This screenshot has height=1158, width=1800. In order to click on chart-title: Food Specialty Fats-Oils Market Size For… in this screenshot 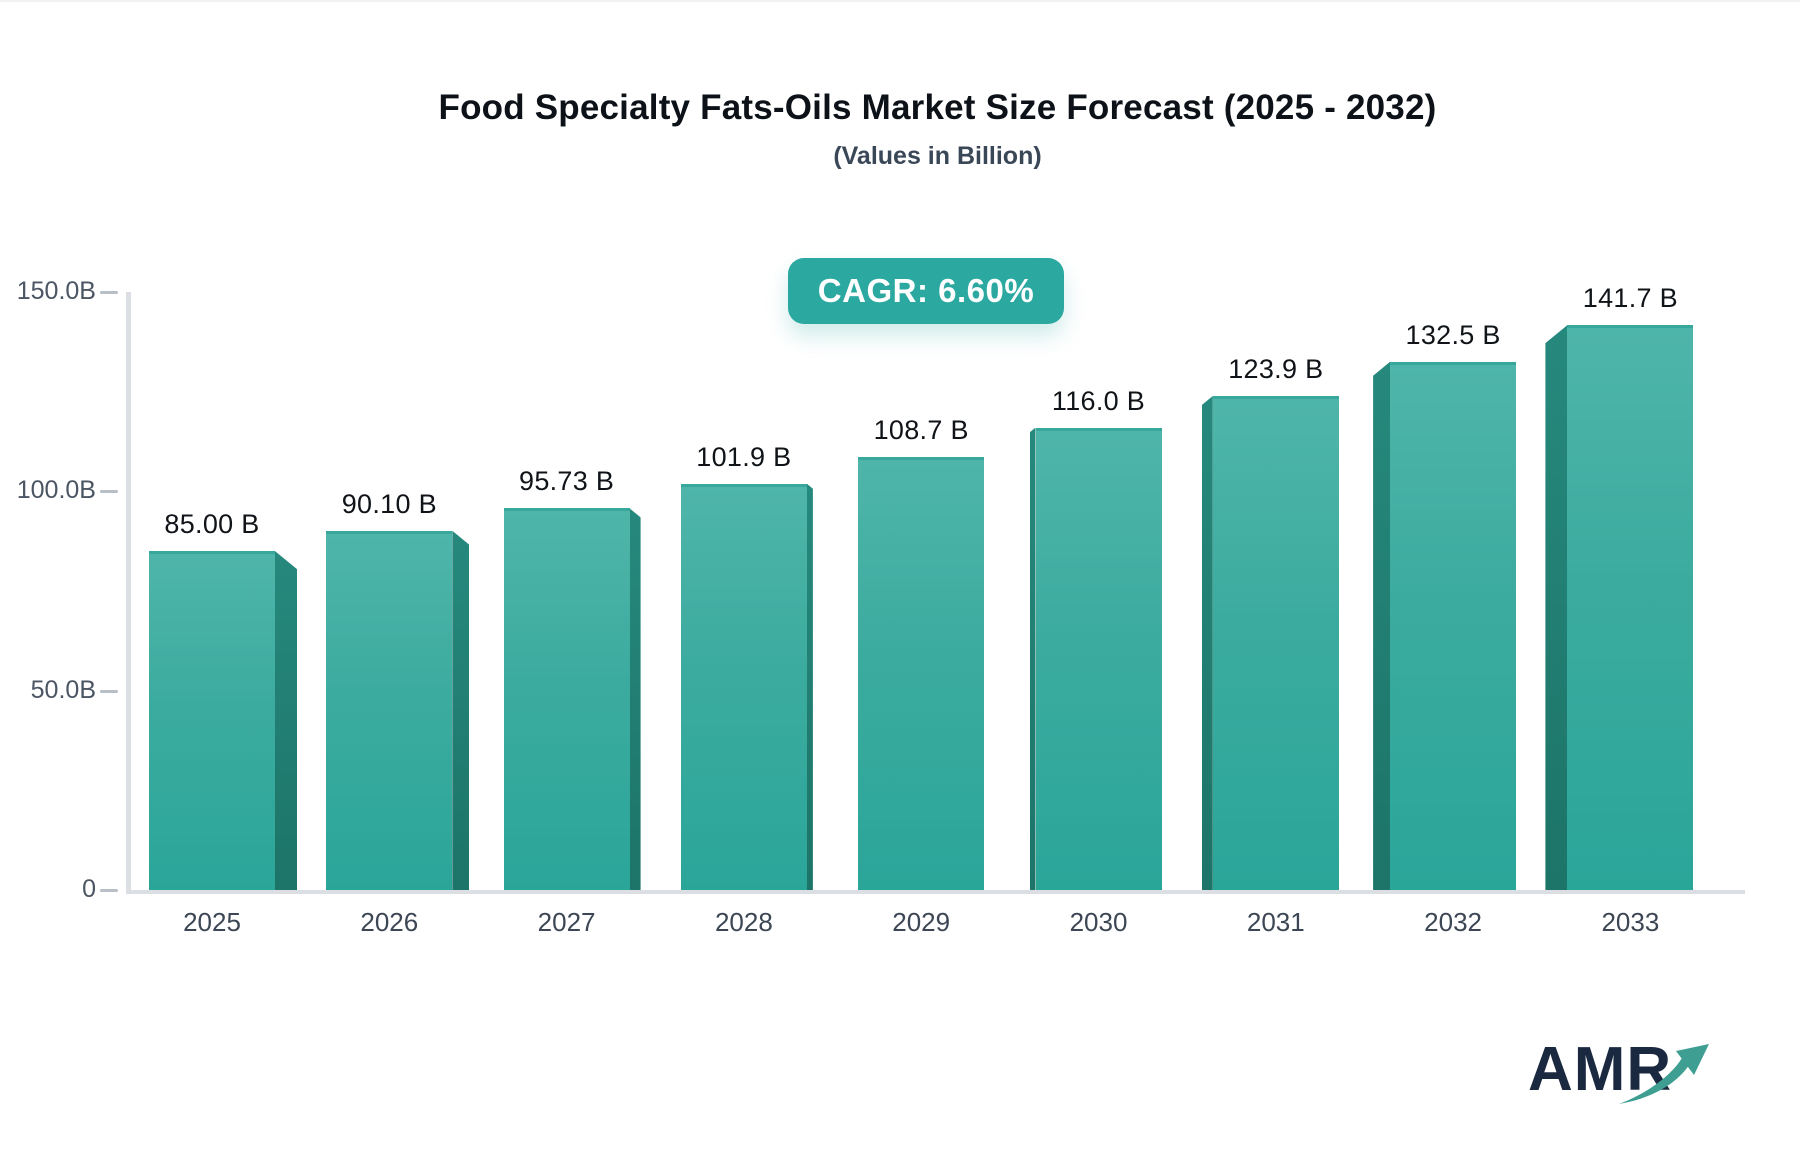, I will do `click(937, 107)`.